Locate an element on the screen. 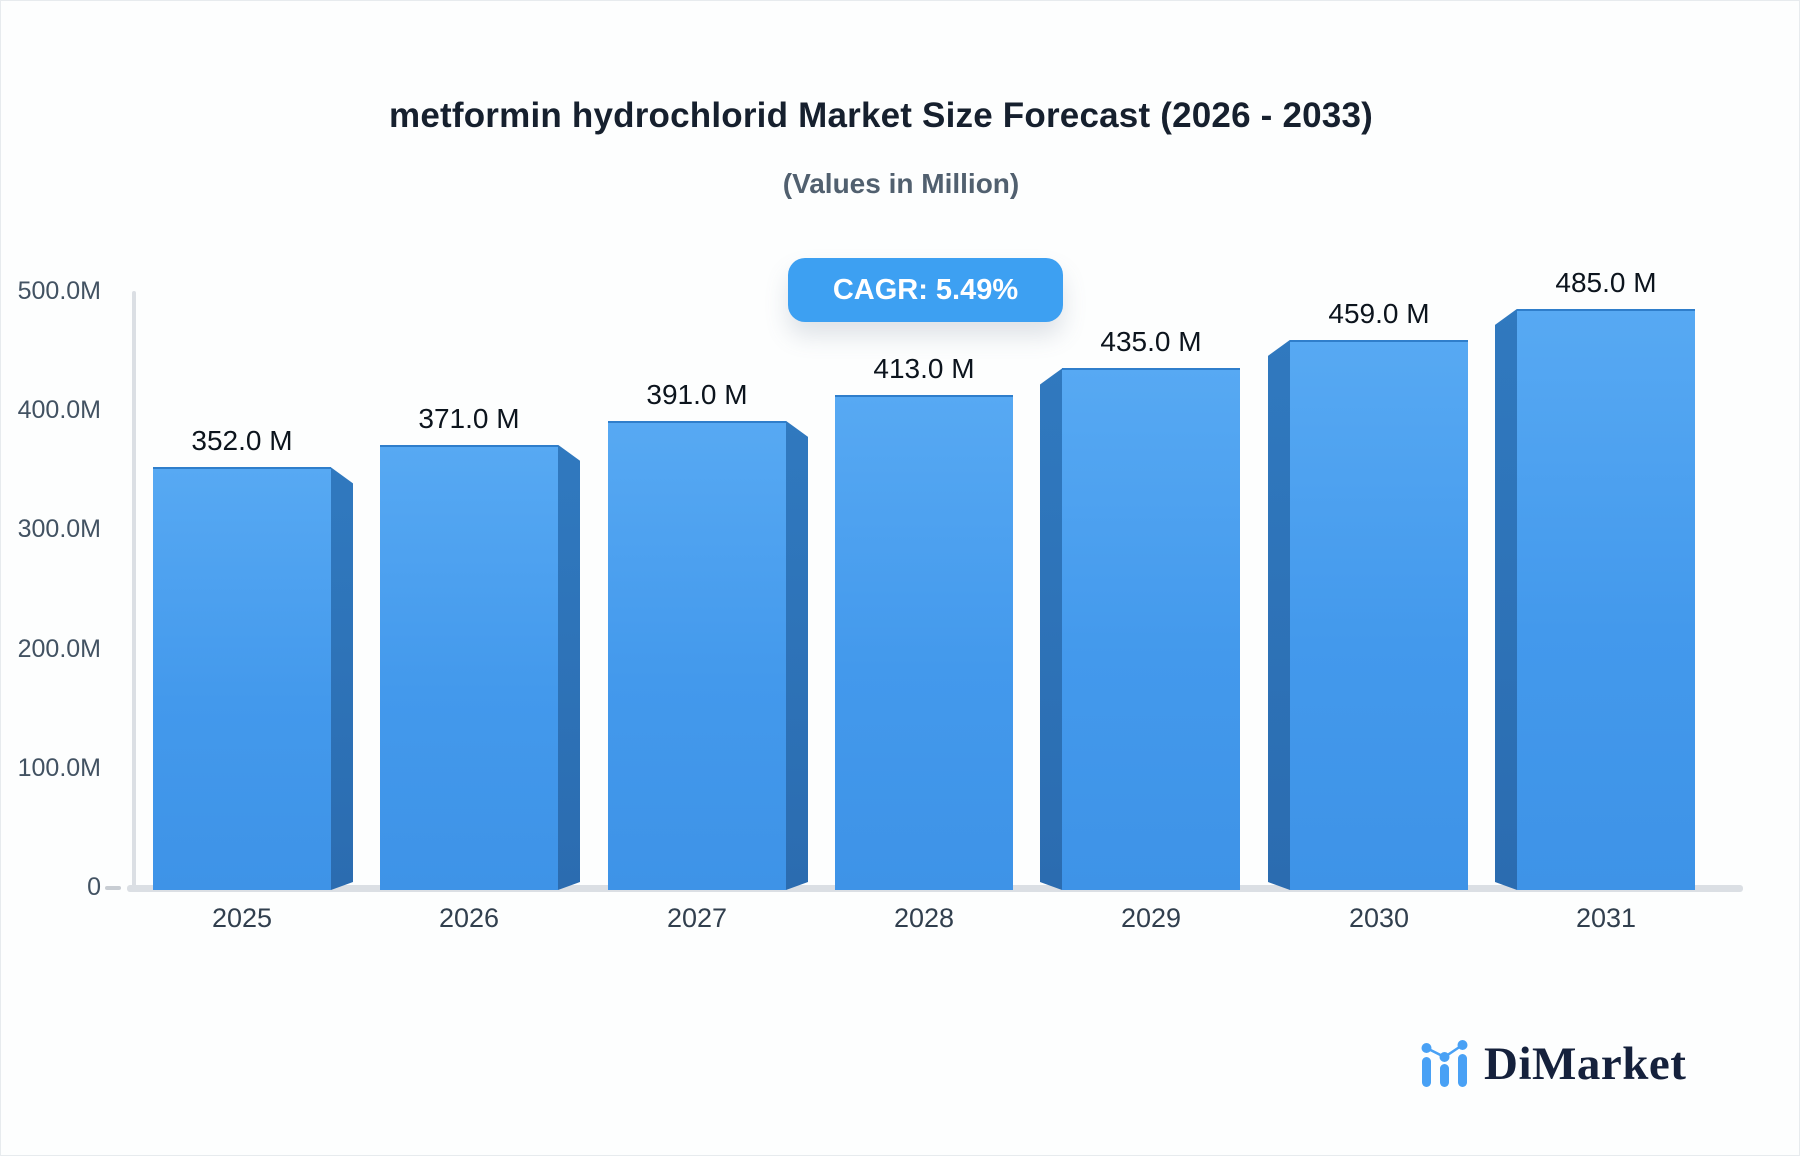  x-tick-label: 2028 is located at coordinates (924, 918).